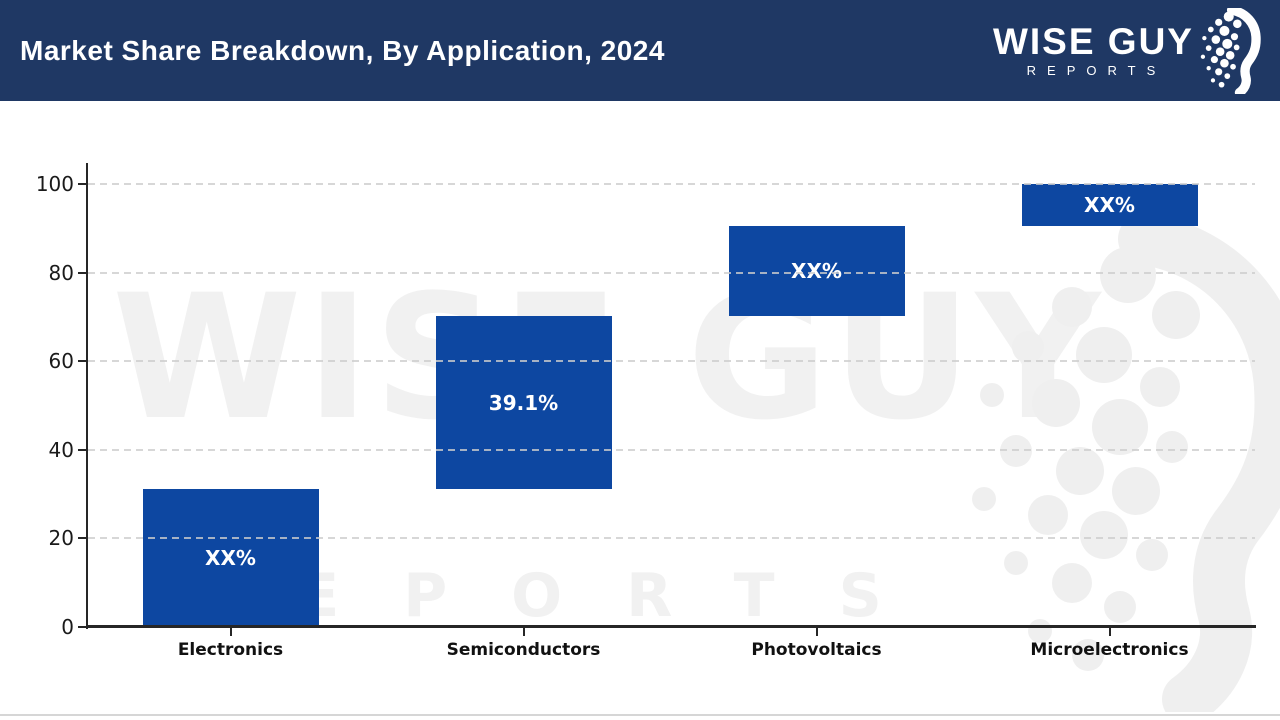  What do you see at coordinates (640, 715) in the screenshot?
I see `bottom-divider` at bounding box center [640, 715].